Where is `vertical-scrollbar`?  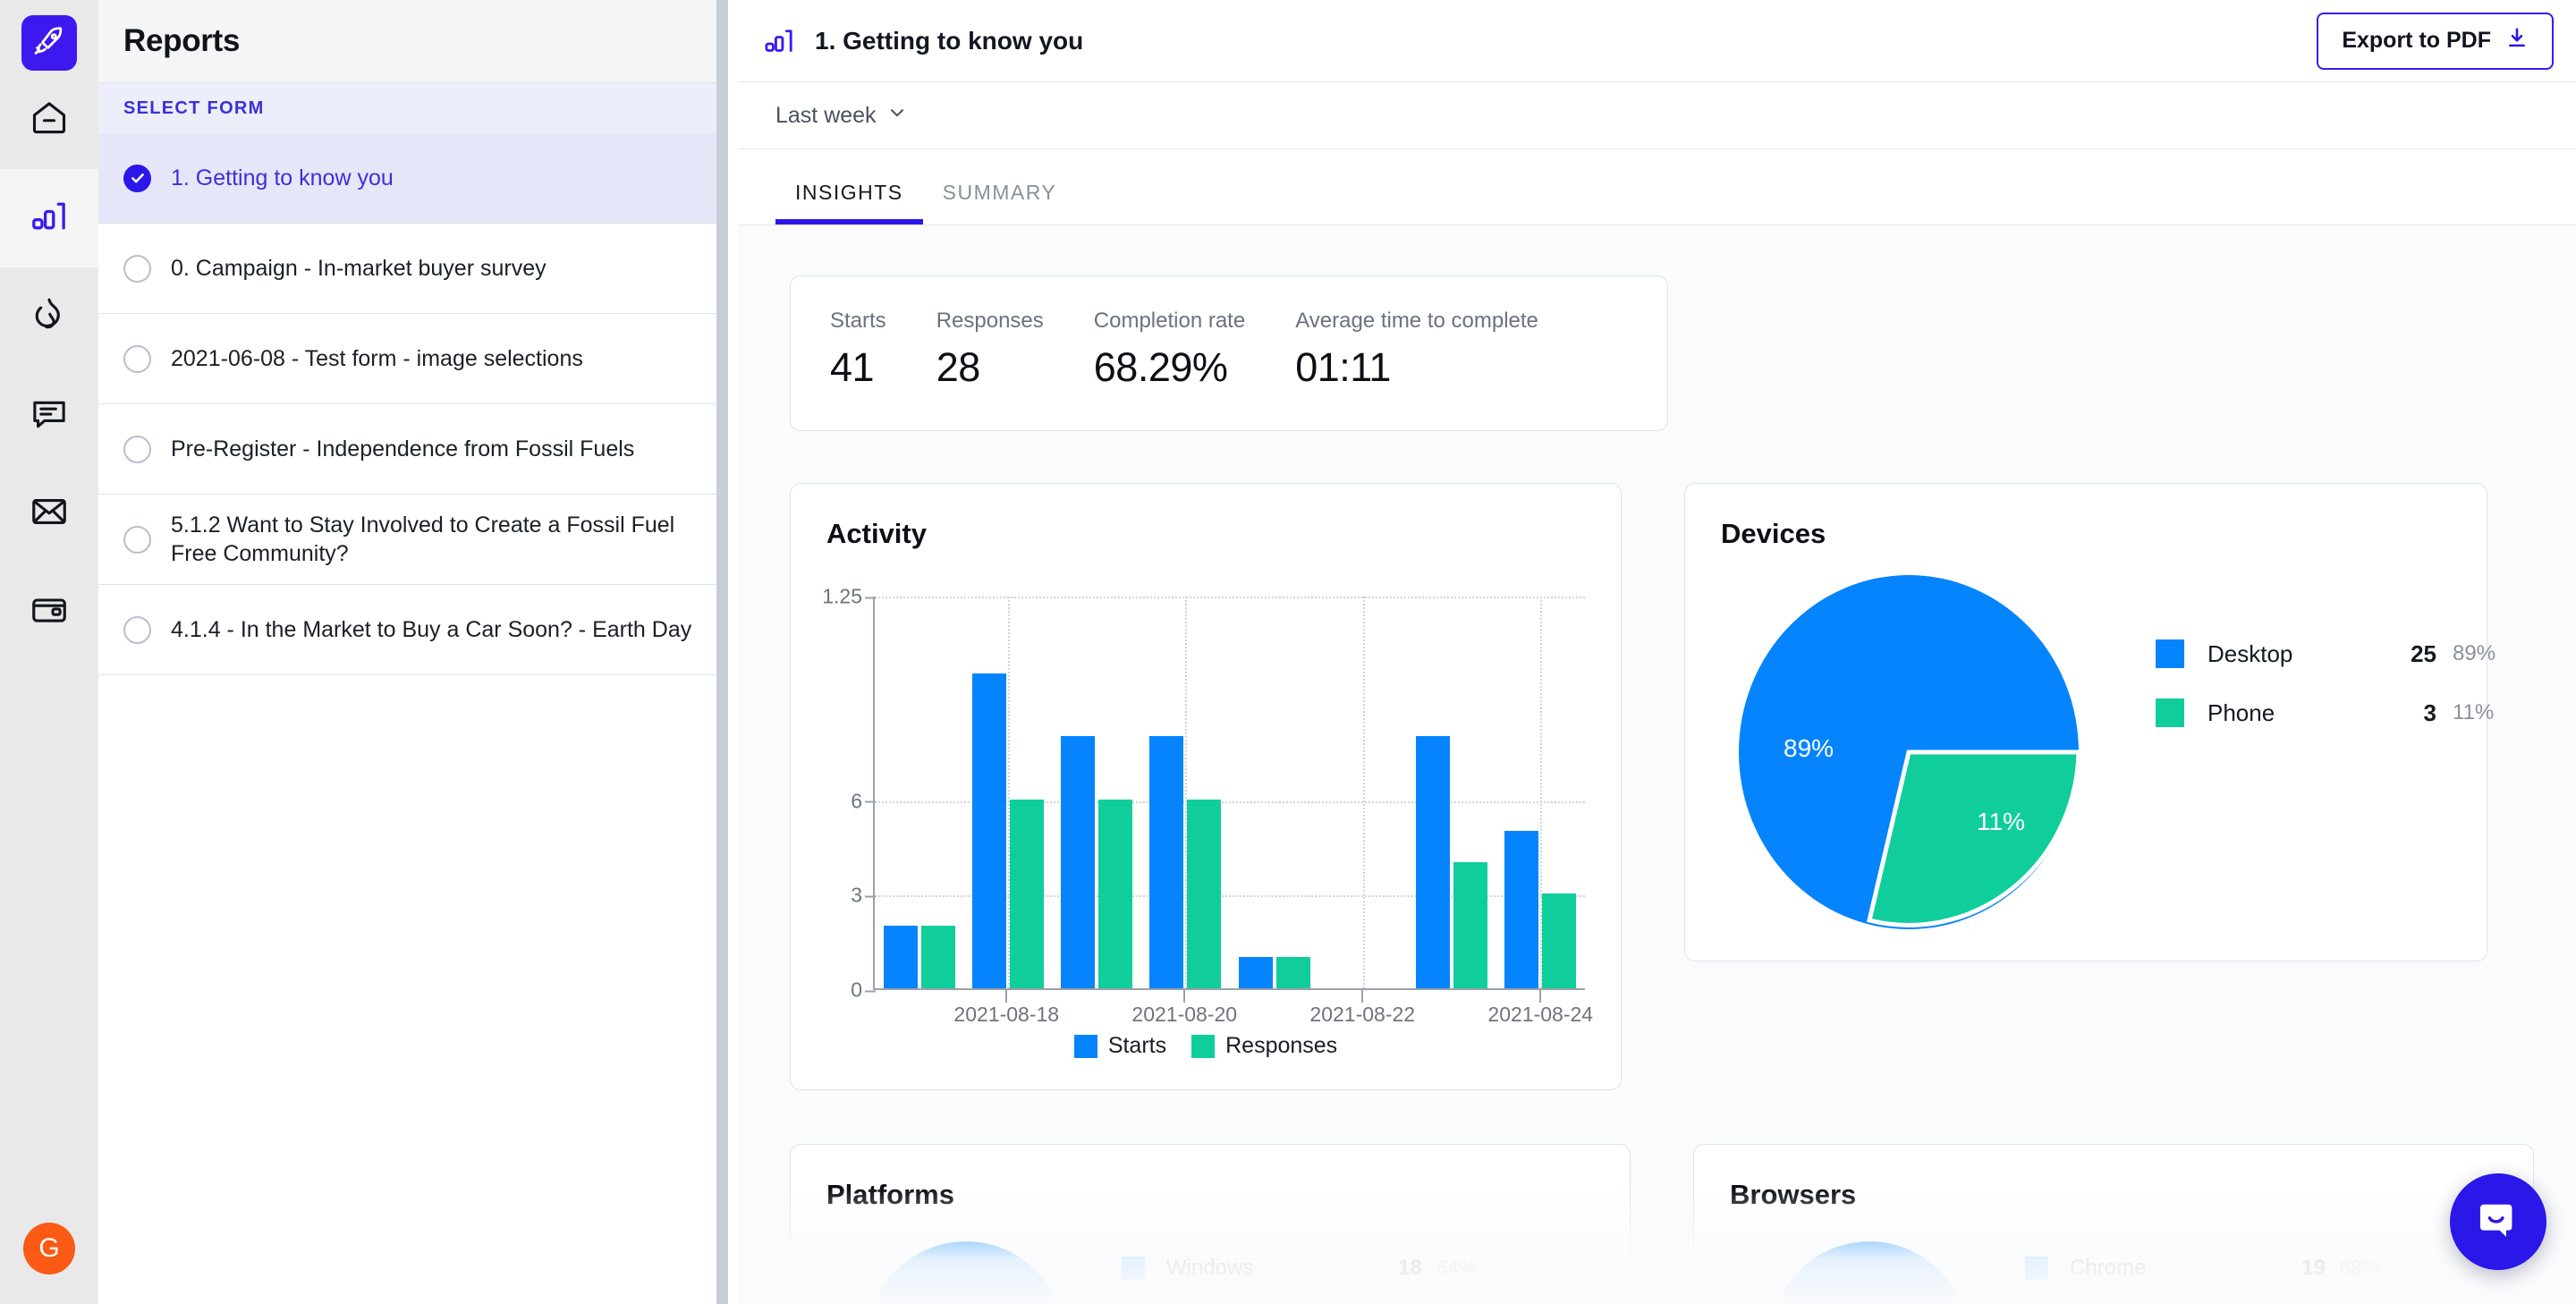
vertical-scrollbar is located at coordinates (722, 652).